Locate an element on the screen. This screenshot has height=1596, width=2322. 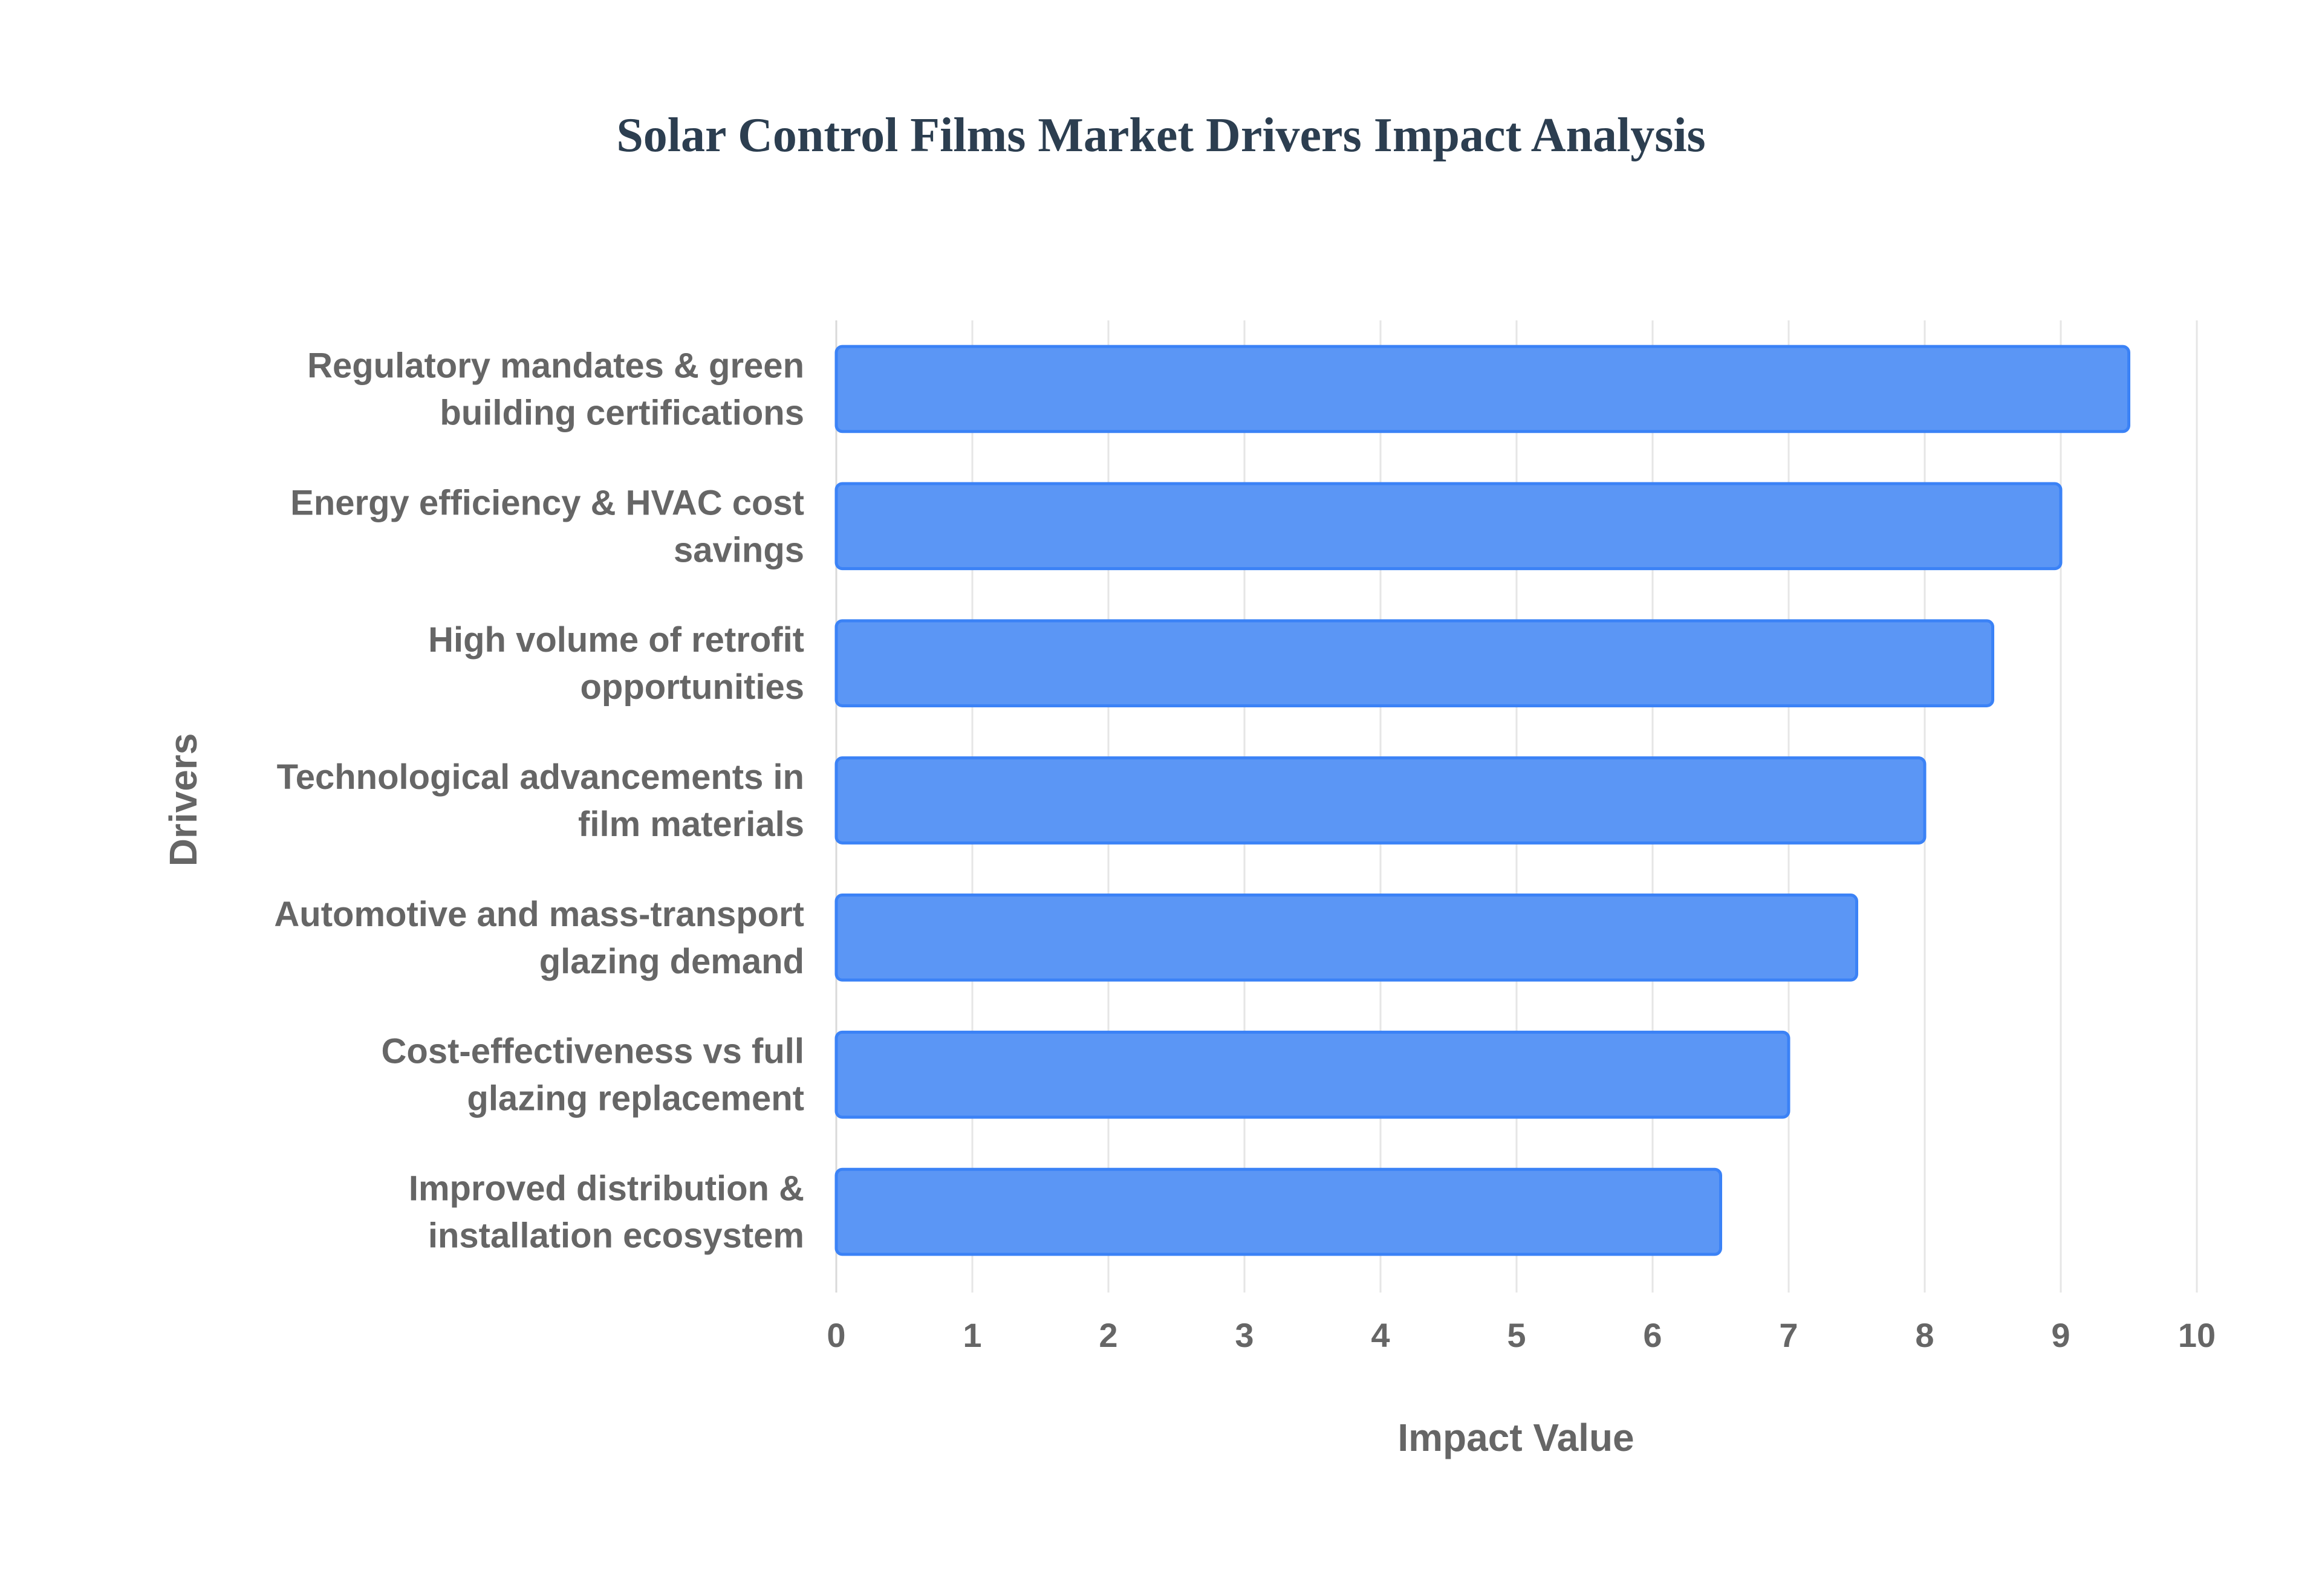
x-tick-label: 3 is located at coordinates (1244, 1335).